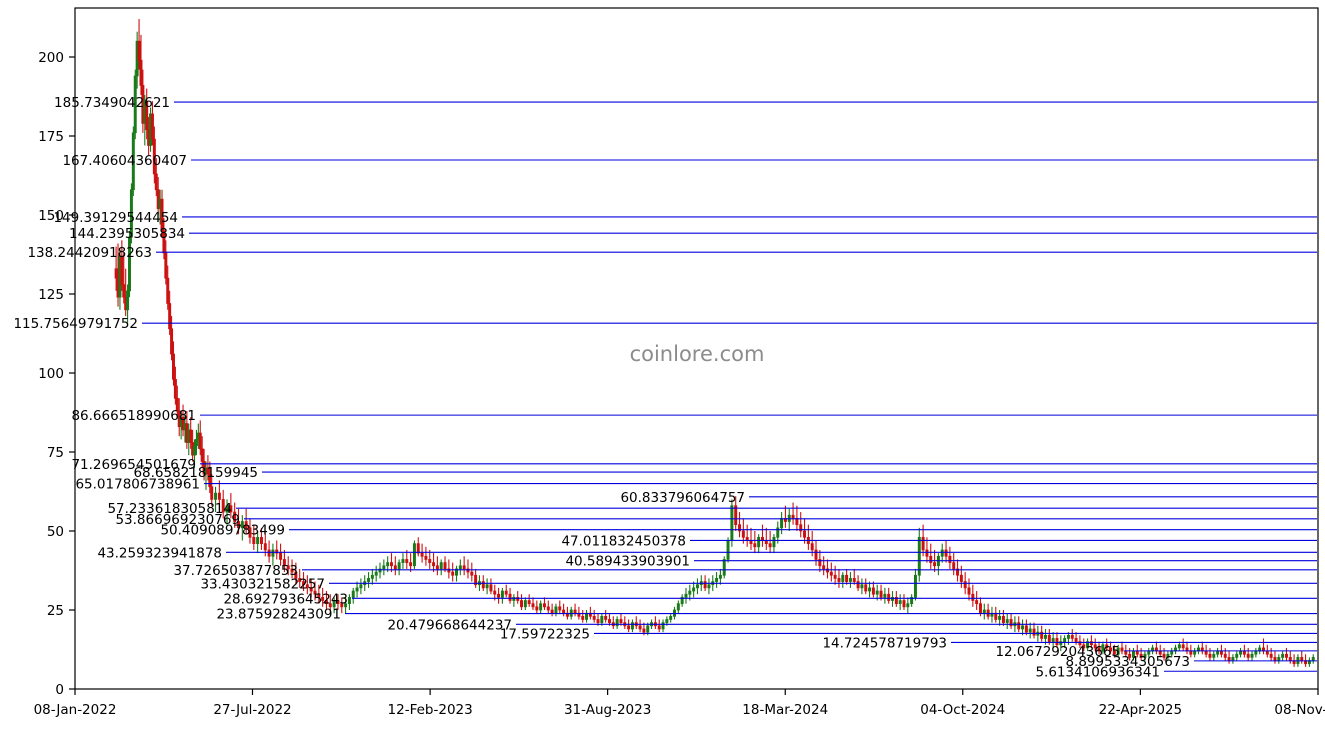  Describe the element at coordinates (115, 218) in the screenshot. I see `support-line-label-2: 149.39129544454` at that location.